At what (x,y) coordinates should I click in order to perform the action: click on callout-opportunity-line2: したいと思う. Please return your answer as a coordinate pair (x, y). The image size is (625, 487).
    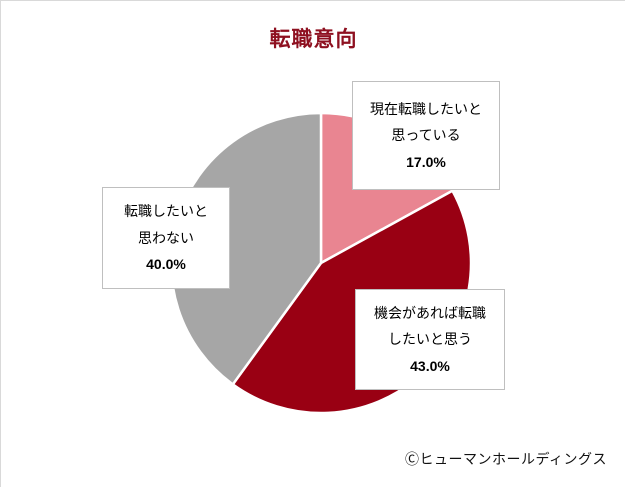
    Looking at the image, I should click on (430, 339).